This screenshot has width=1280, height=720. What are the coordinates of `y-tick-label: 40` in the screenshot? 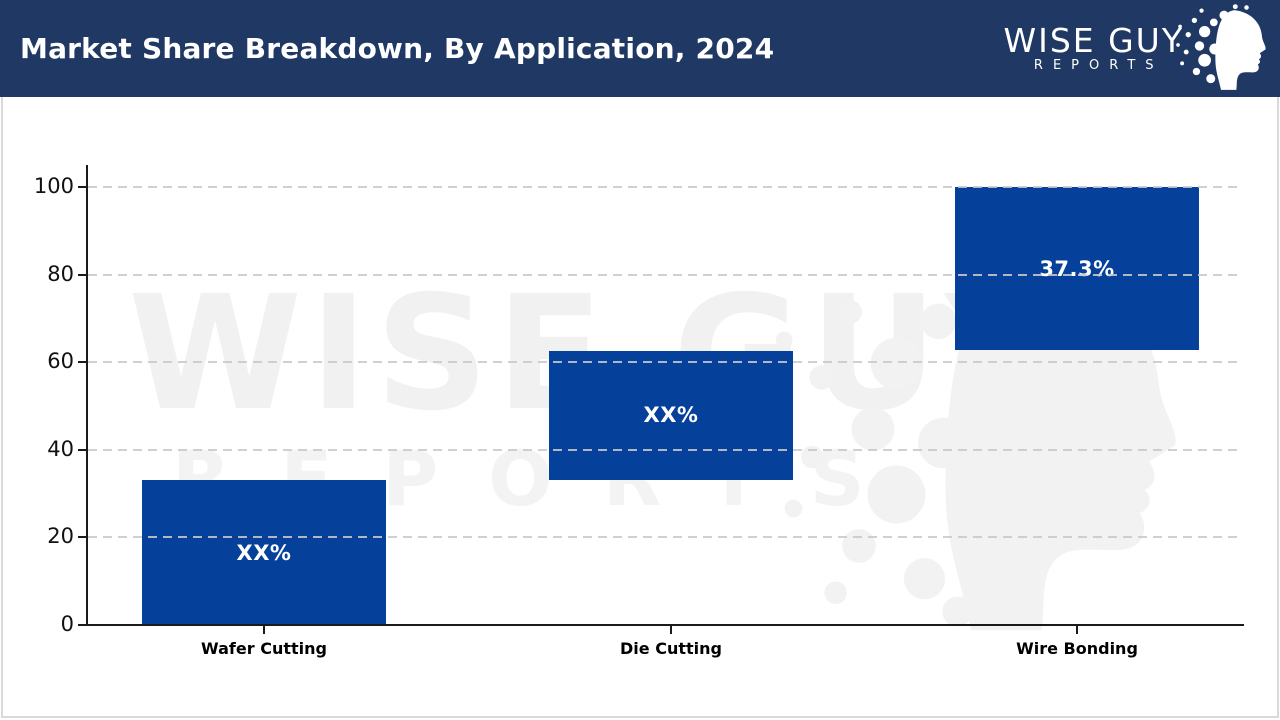 It's located at (60, 448).